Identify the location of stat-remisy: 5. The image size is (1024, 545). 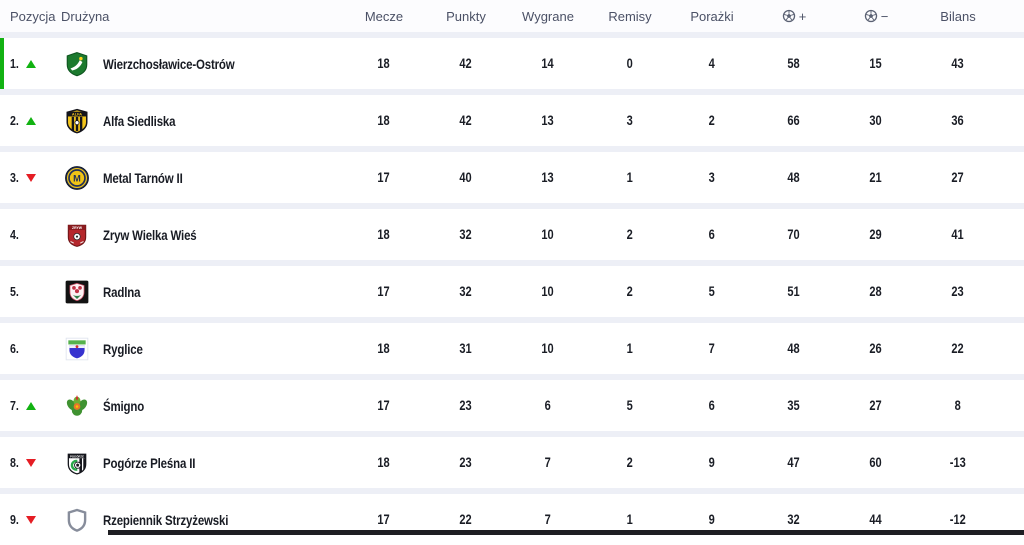
(630, 405).